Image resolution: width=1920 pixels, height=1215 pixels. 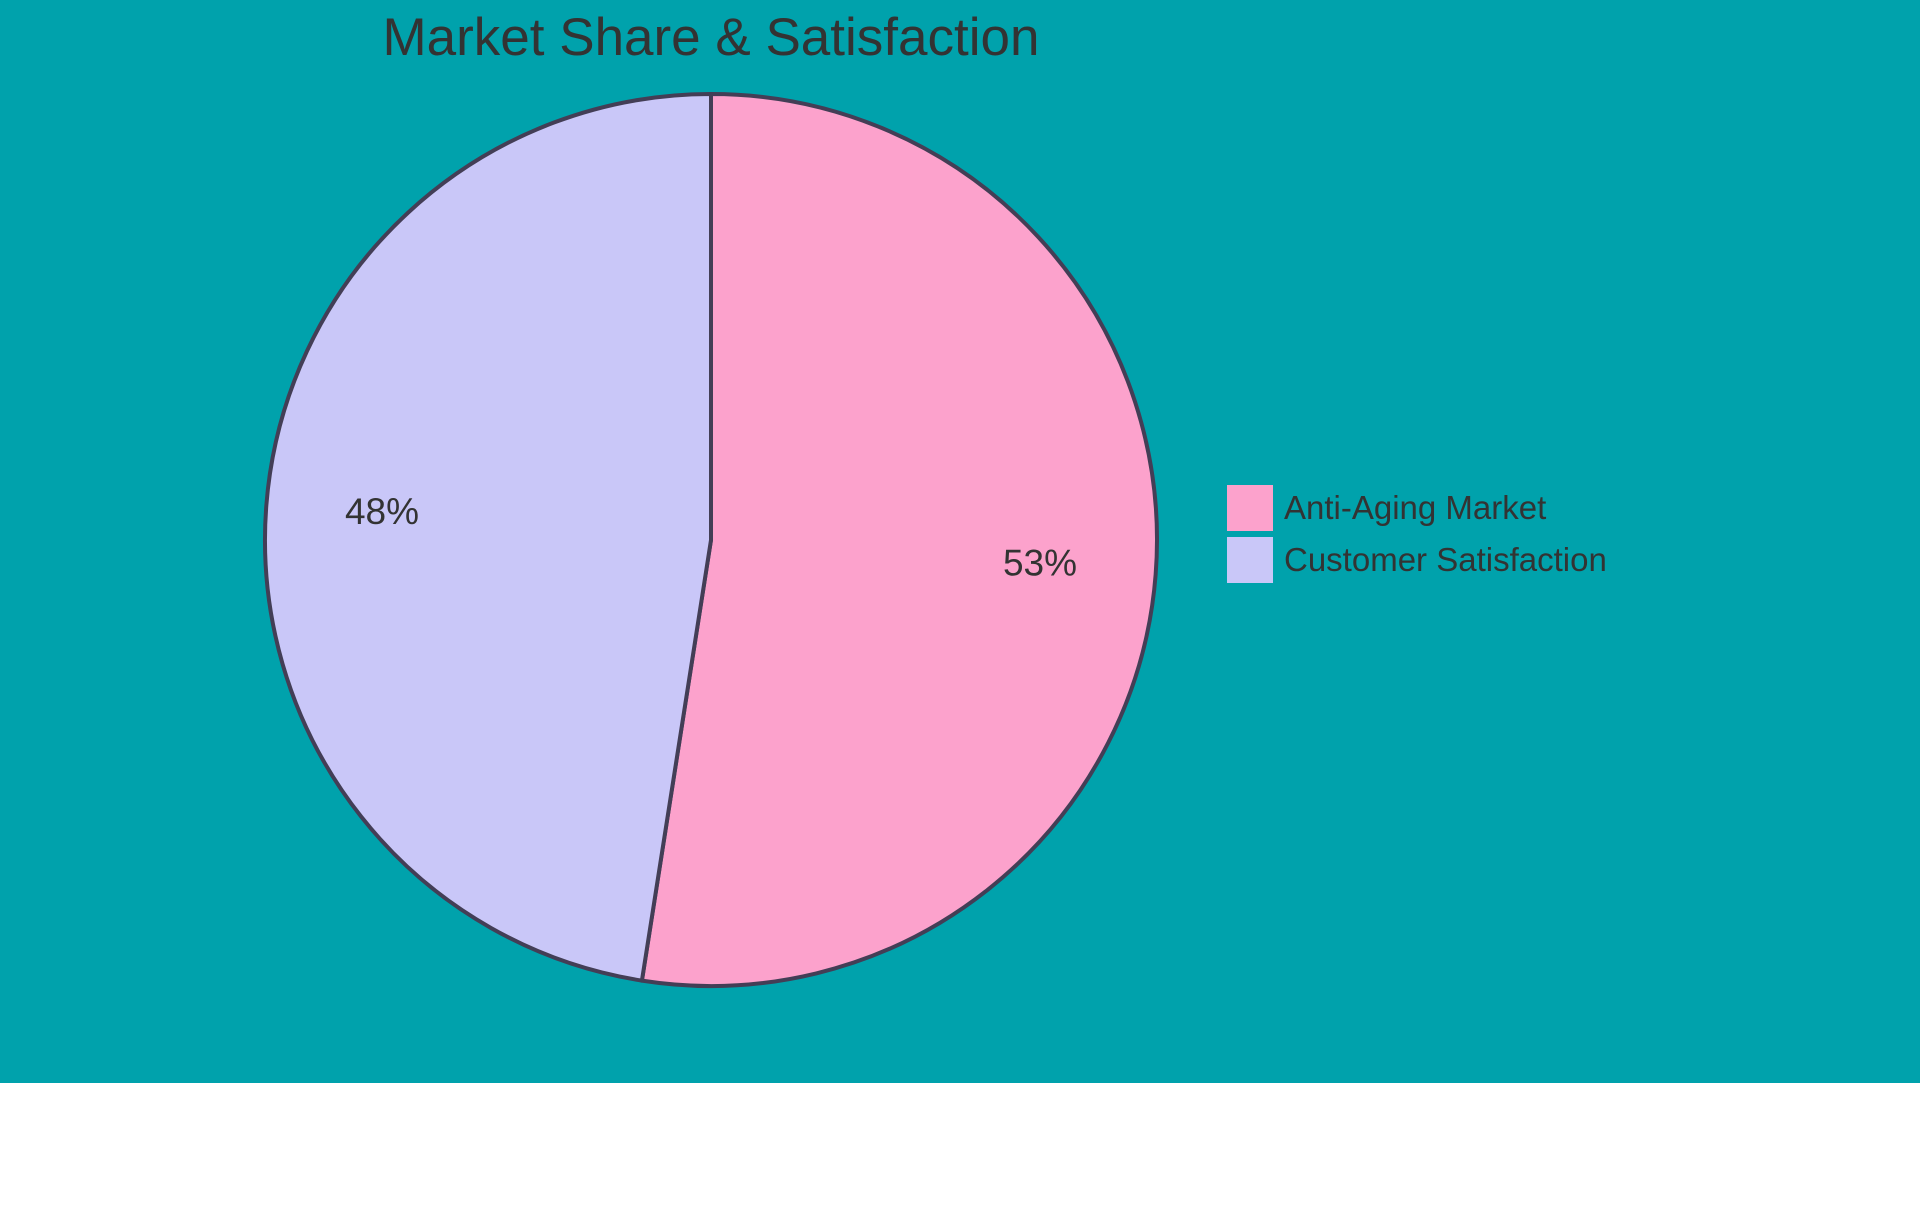 What do you see at coordinates (711, 37) in the screenshot?
I see `chart-title: Market Share & Satisfaction` at bounding box center [711, 37].